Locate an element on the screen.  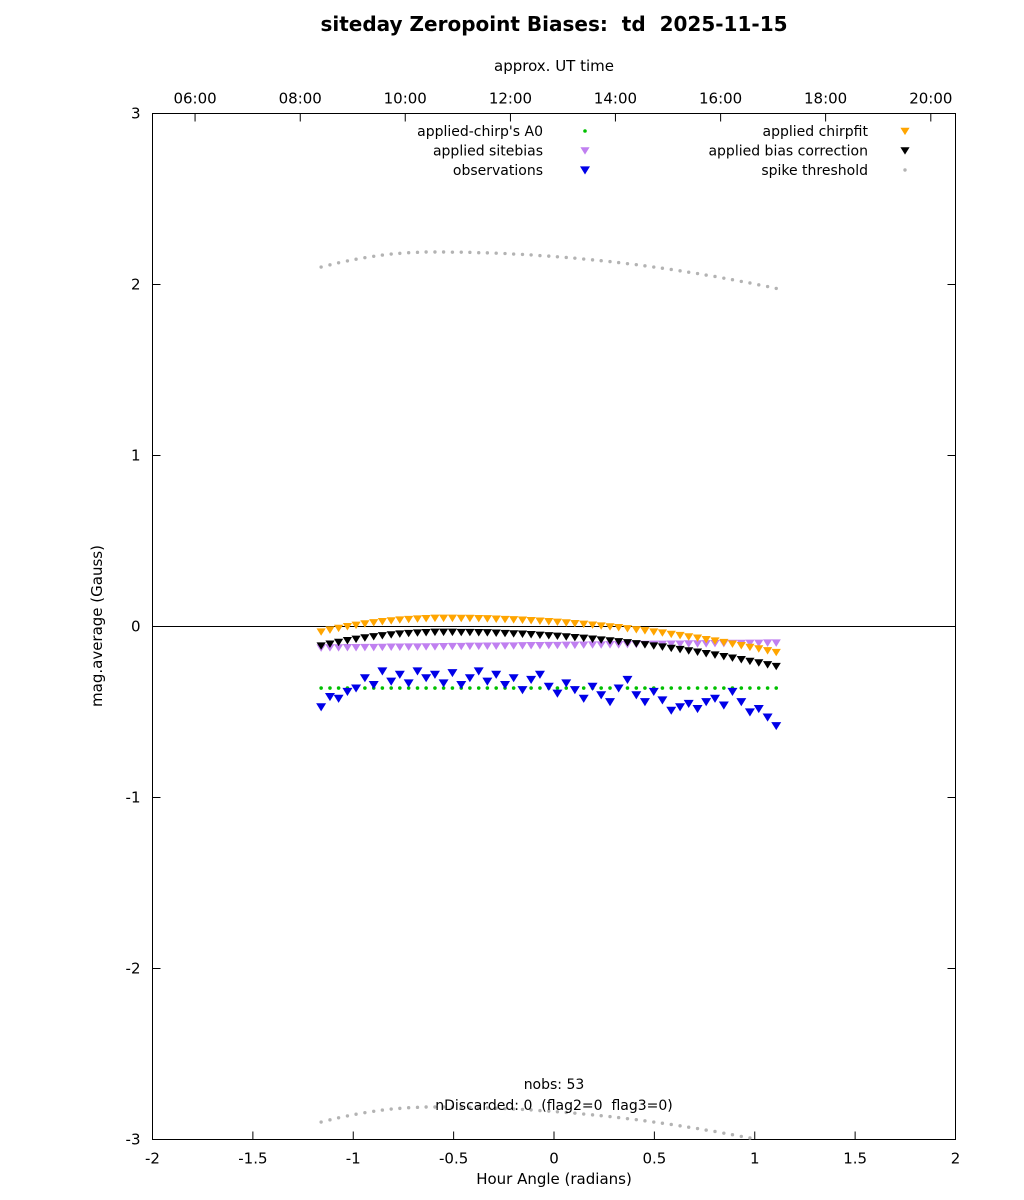
legend-item-sitebias: applied sitebias is located at coordinates (511, 152).